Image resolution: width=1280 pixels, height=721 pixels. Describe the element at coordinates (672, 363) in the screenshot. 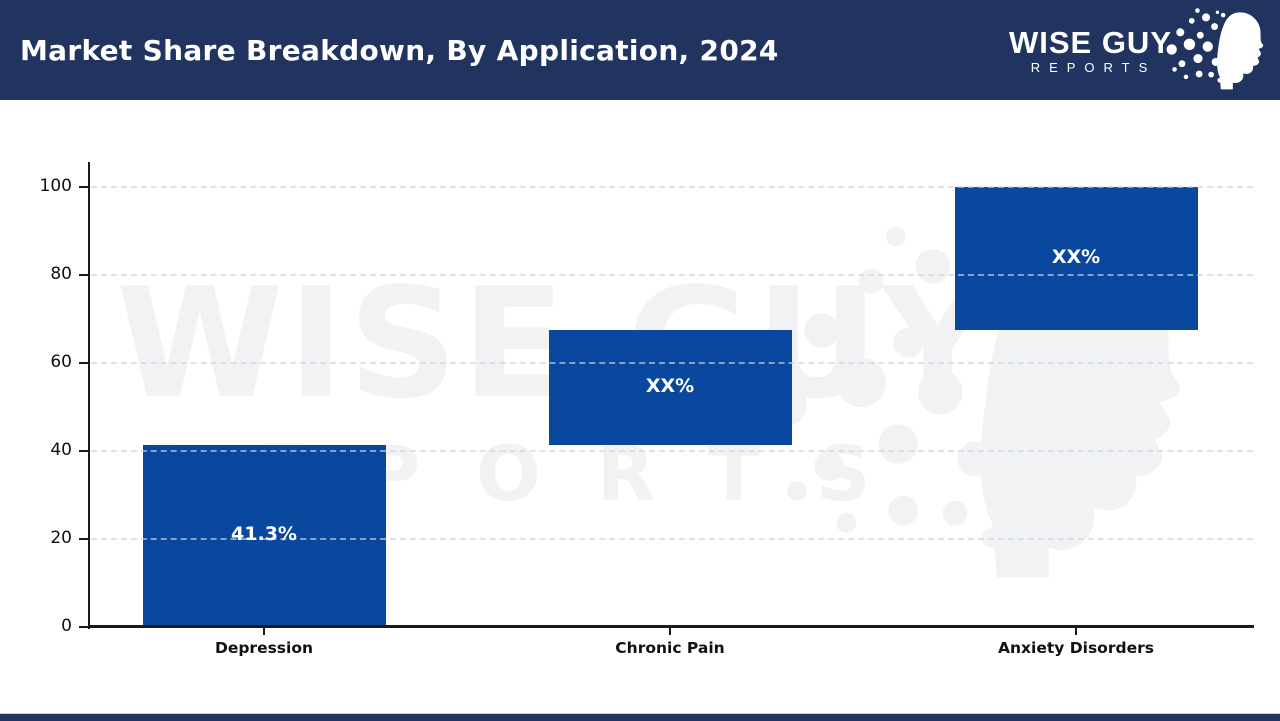

I see `gridline-y60` at that location.